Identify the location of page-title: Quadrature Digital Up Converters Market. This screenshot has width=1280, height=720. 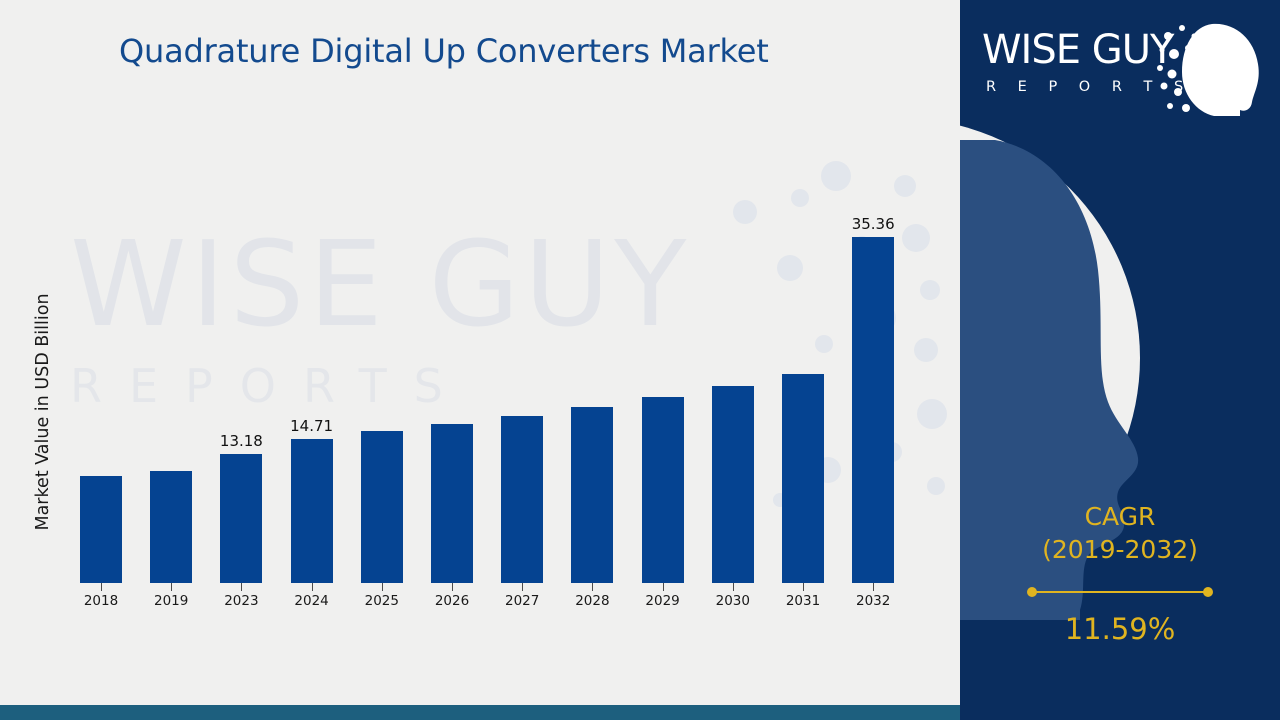
(444, 51).